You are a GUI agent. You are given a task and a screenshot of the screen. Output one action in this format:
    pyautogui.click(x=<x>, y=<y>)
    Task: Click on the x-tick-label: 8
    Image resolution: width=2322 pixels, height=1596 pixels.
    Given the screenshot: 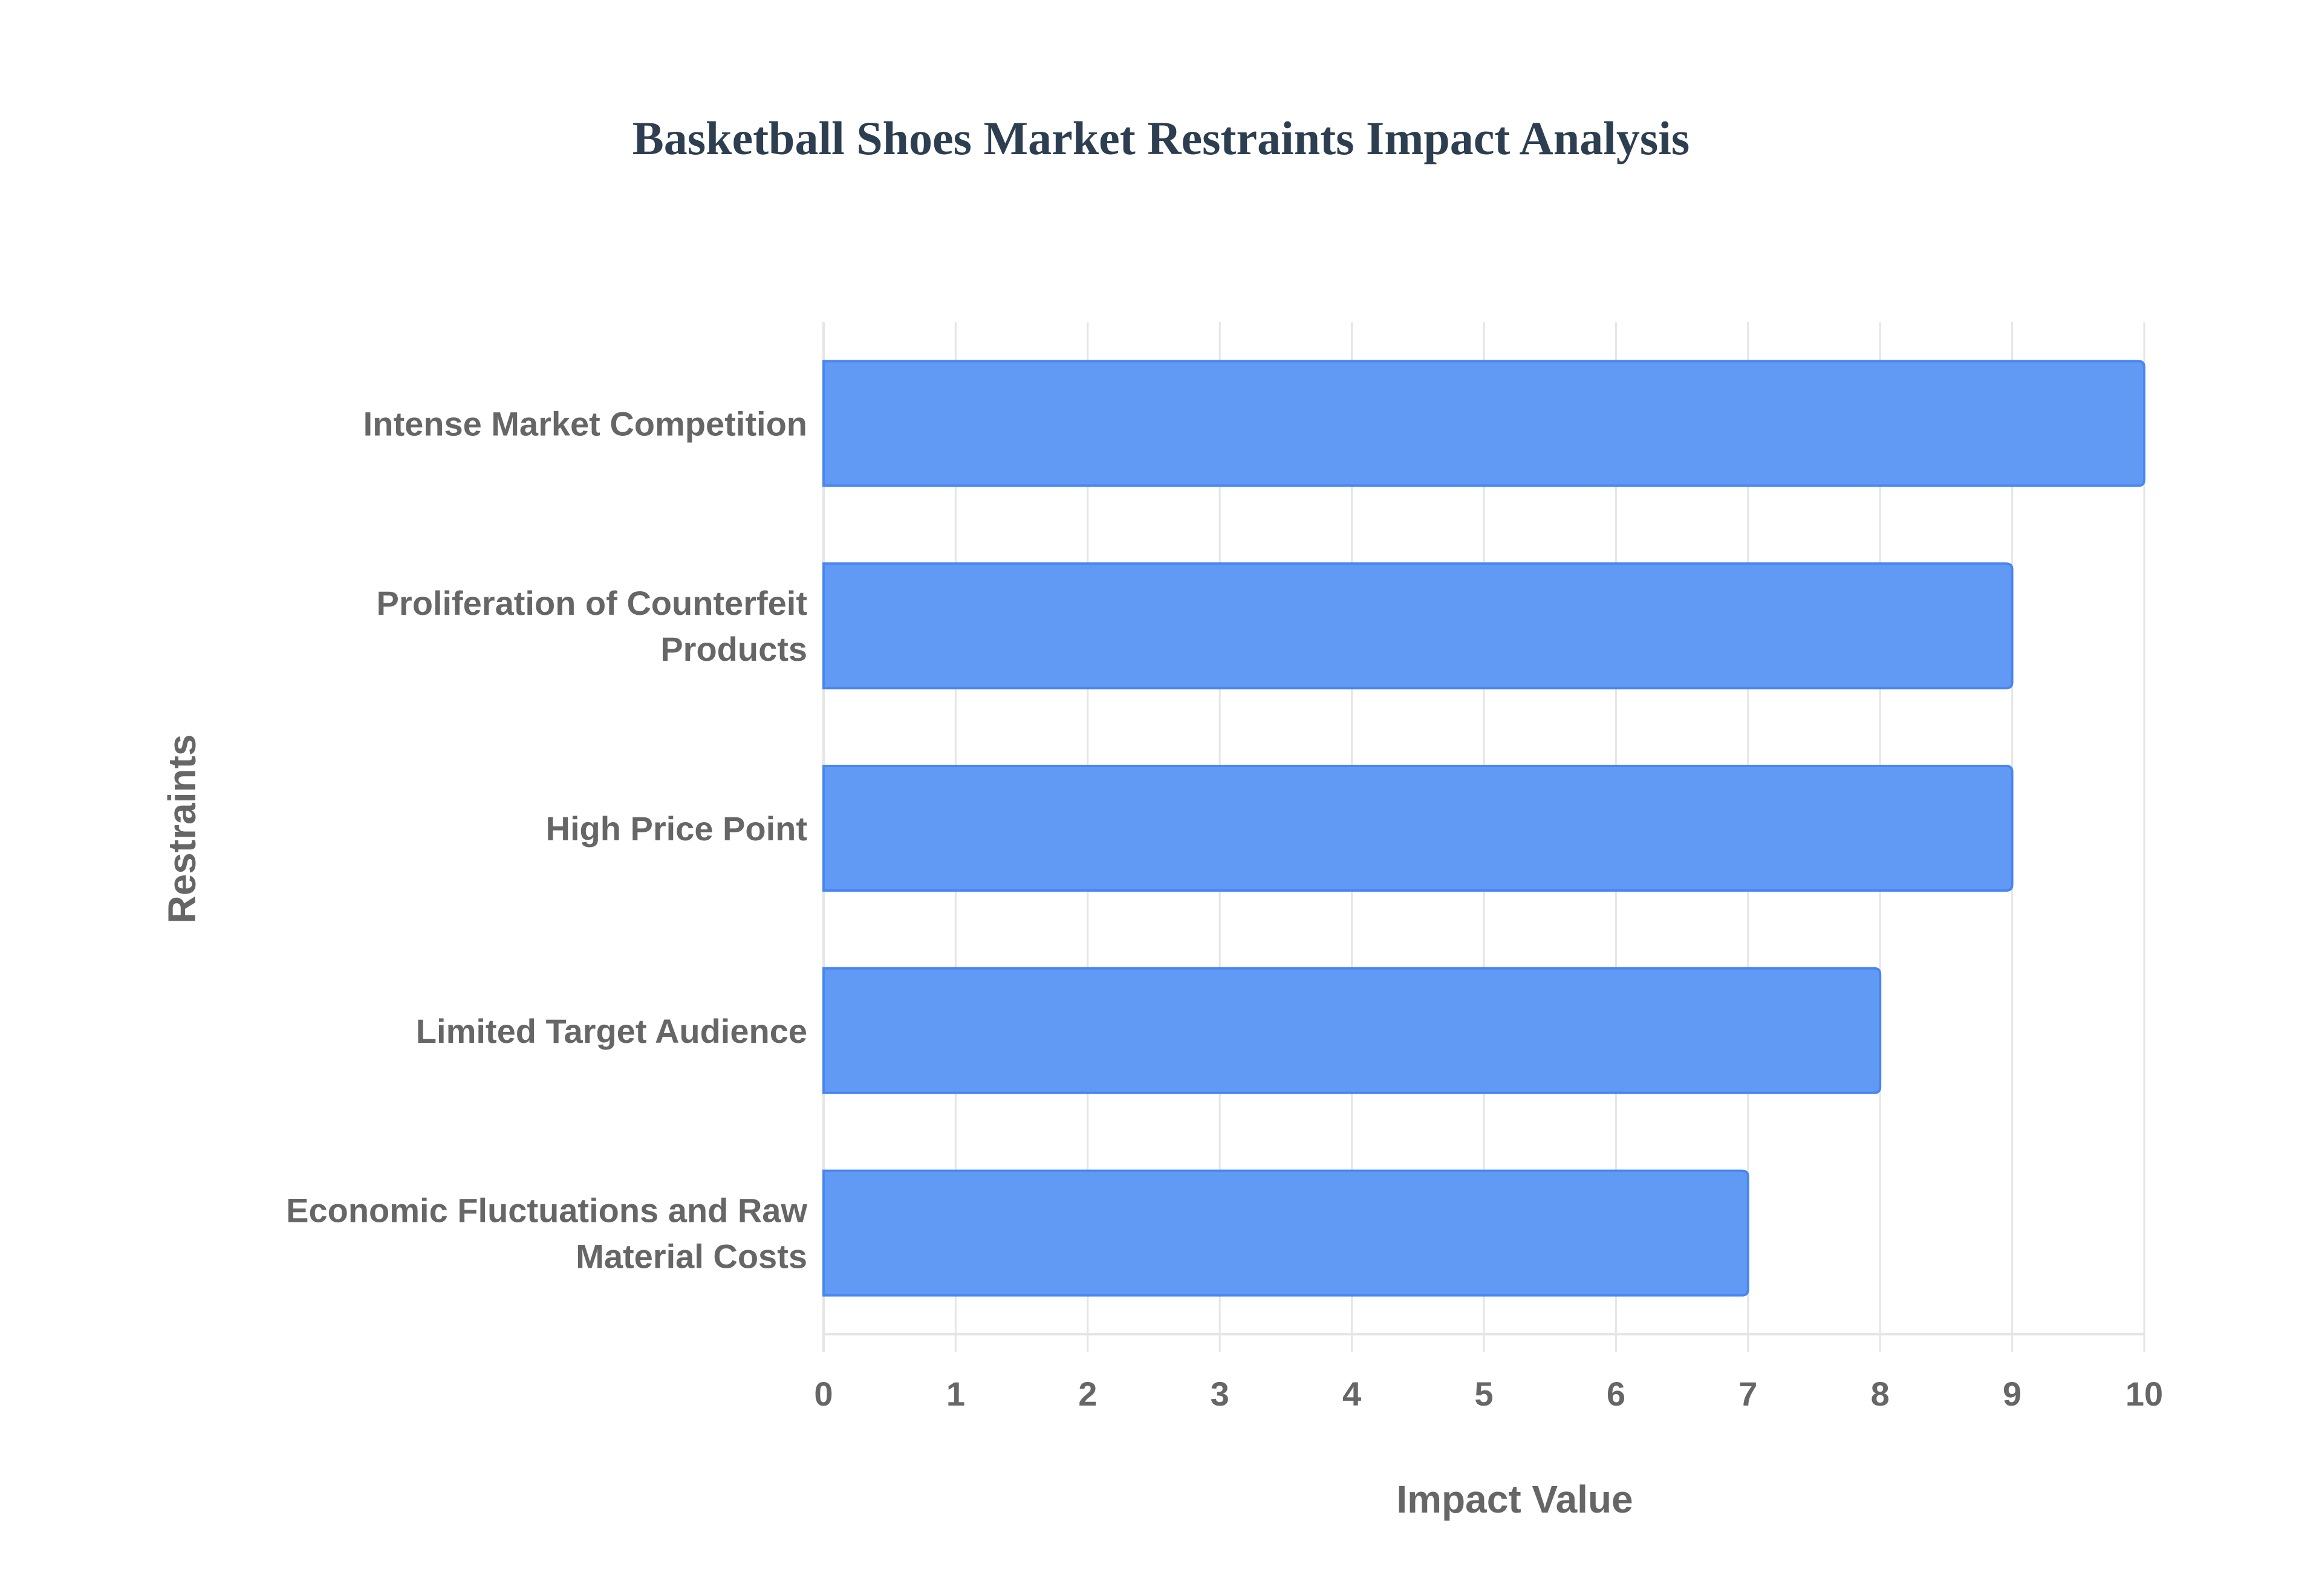 What is the action you would take?
    pyautogui.click(x=1881, y=1394)
    